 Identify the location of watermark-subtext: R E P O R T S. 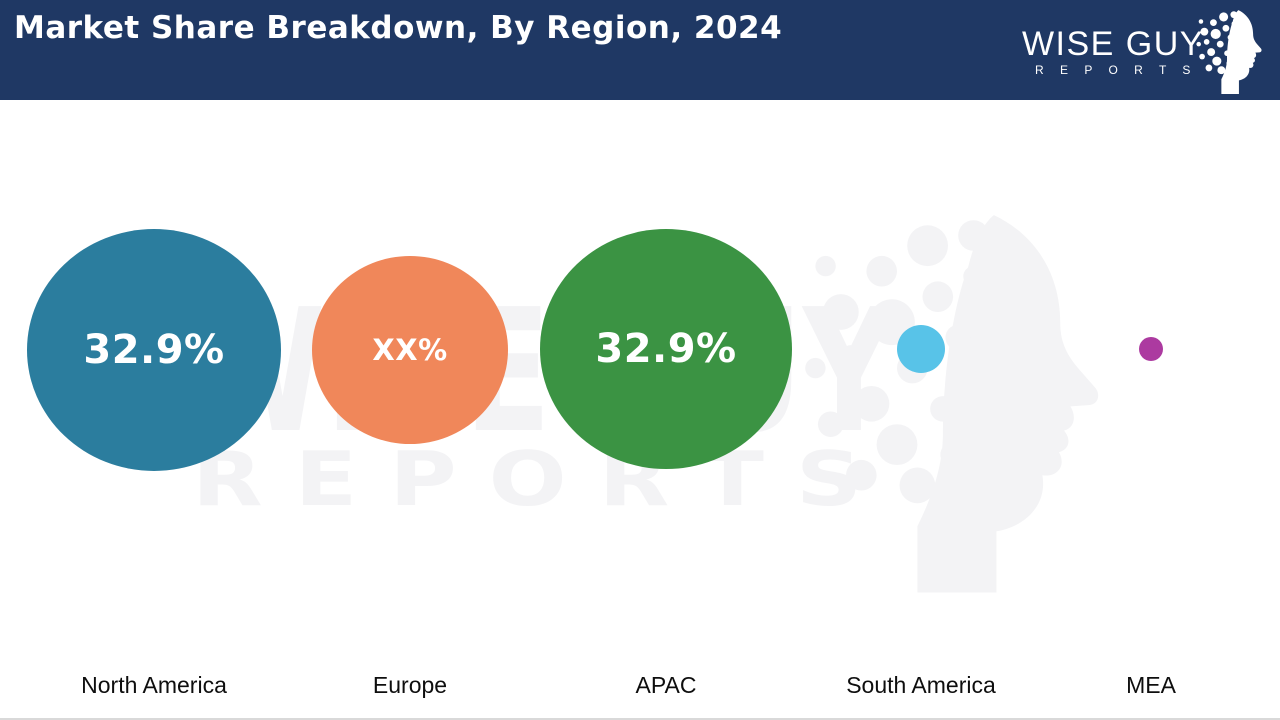
(527, 479).